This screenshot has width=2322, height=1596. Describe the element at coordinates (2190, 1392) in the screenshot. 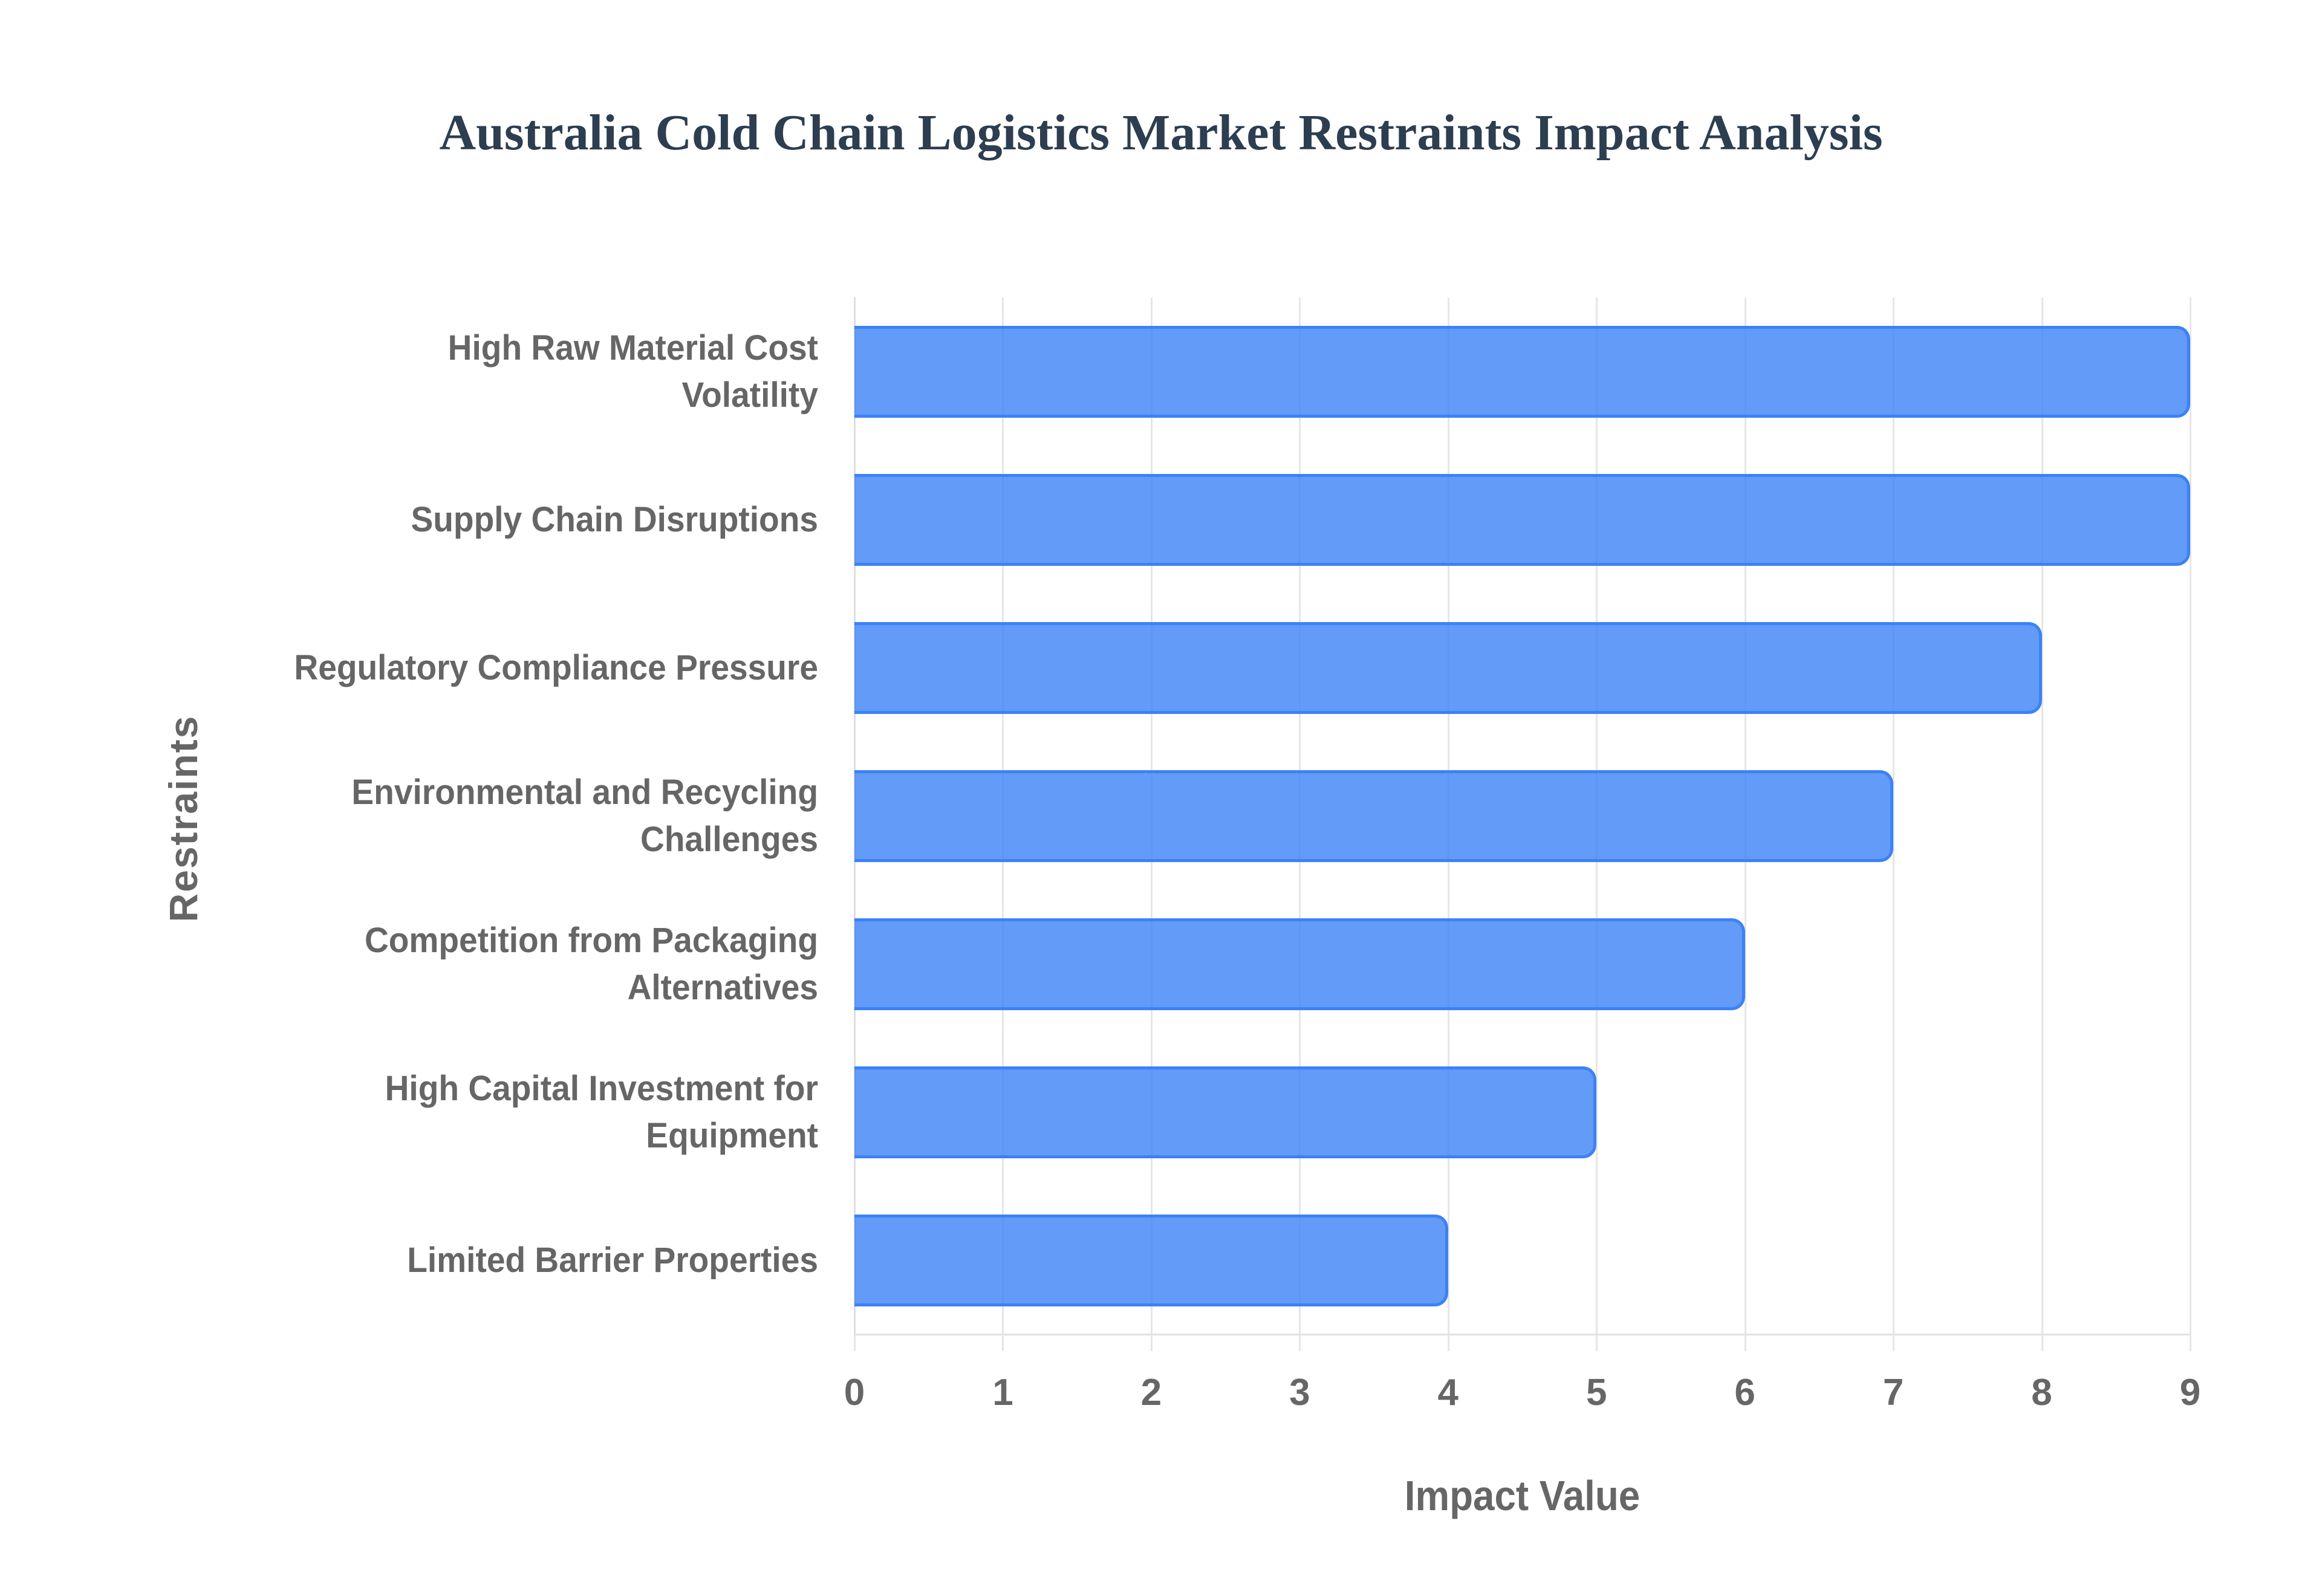

I see `x-tick-label: 9` at that location.